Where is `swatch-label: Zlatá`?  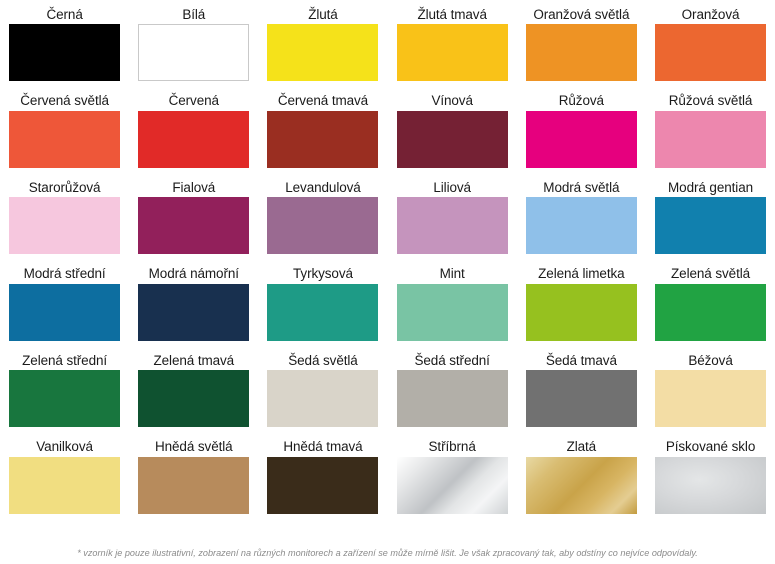
swatch-label: Zlatá is located at coordinates (581, 446).